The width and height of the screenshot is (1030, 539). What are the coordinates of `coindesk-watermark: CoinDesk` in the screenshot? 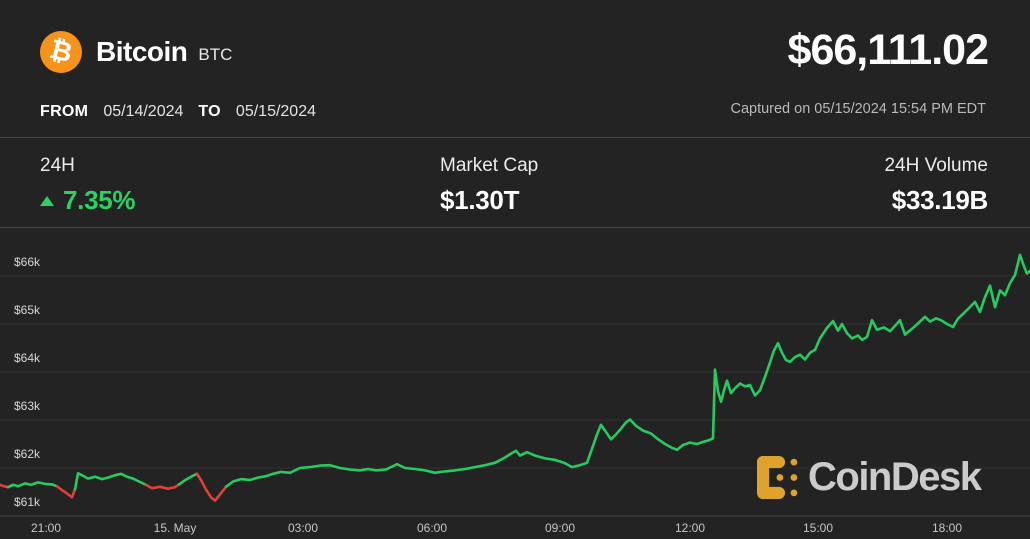 It's located at (869, 477).